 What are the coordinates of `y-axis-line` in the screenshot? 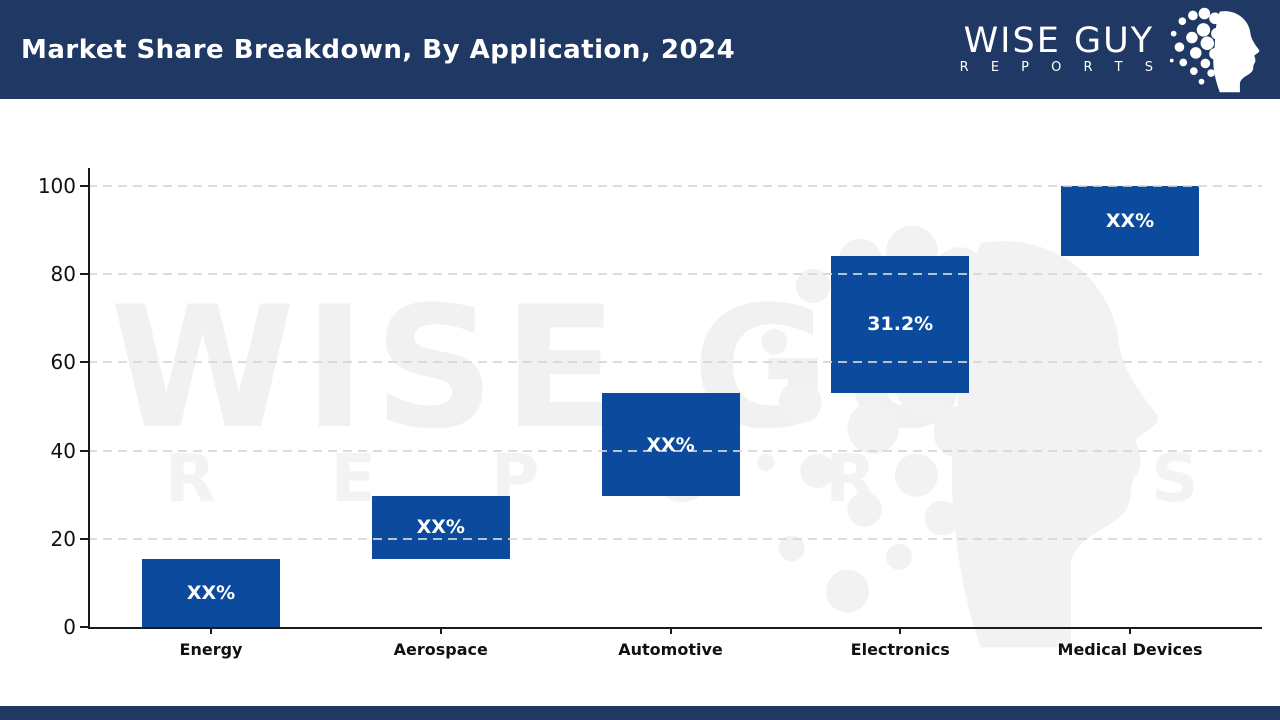 It's located at (89, 398).